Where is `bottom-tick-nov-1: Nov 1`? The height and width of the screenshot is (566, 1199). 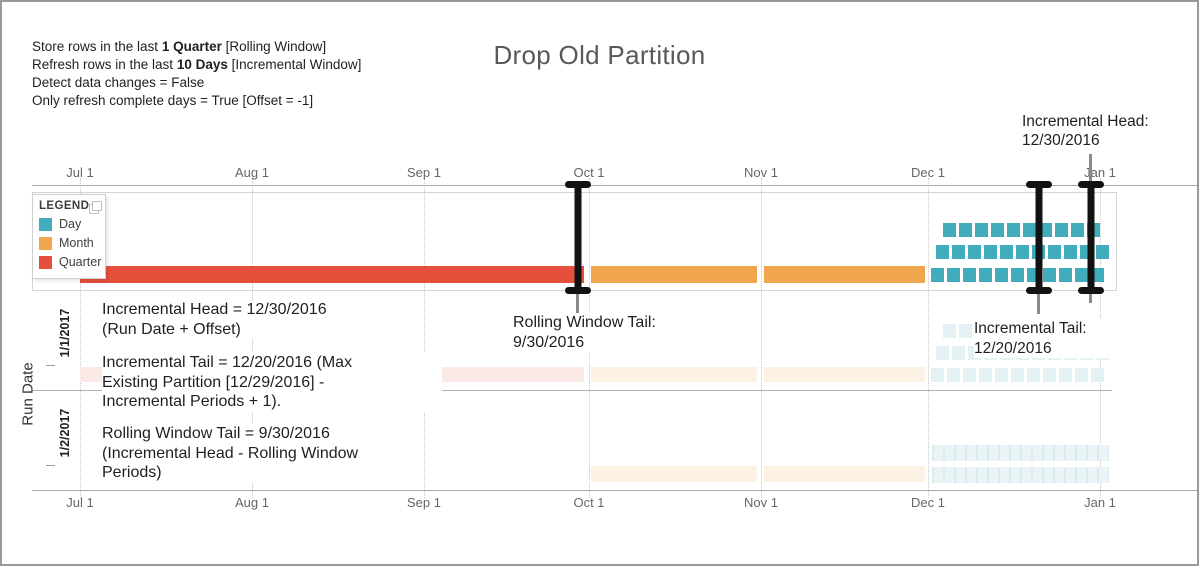
bottom-tick-nov-1: Nov 1 is located at coordinates (761, 502).